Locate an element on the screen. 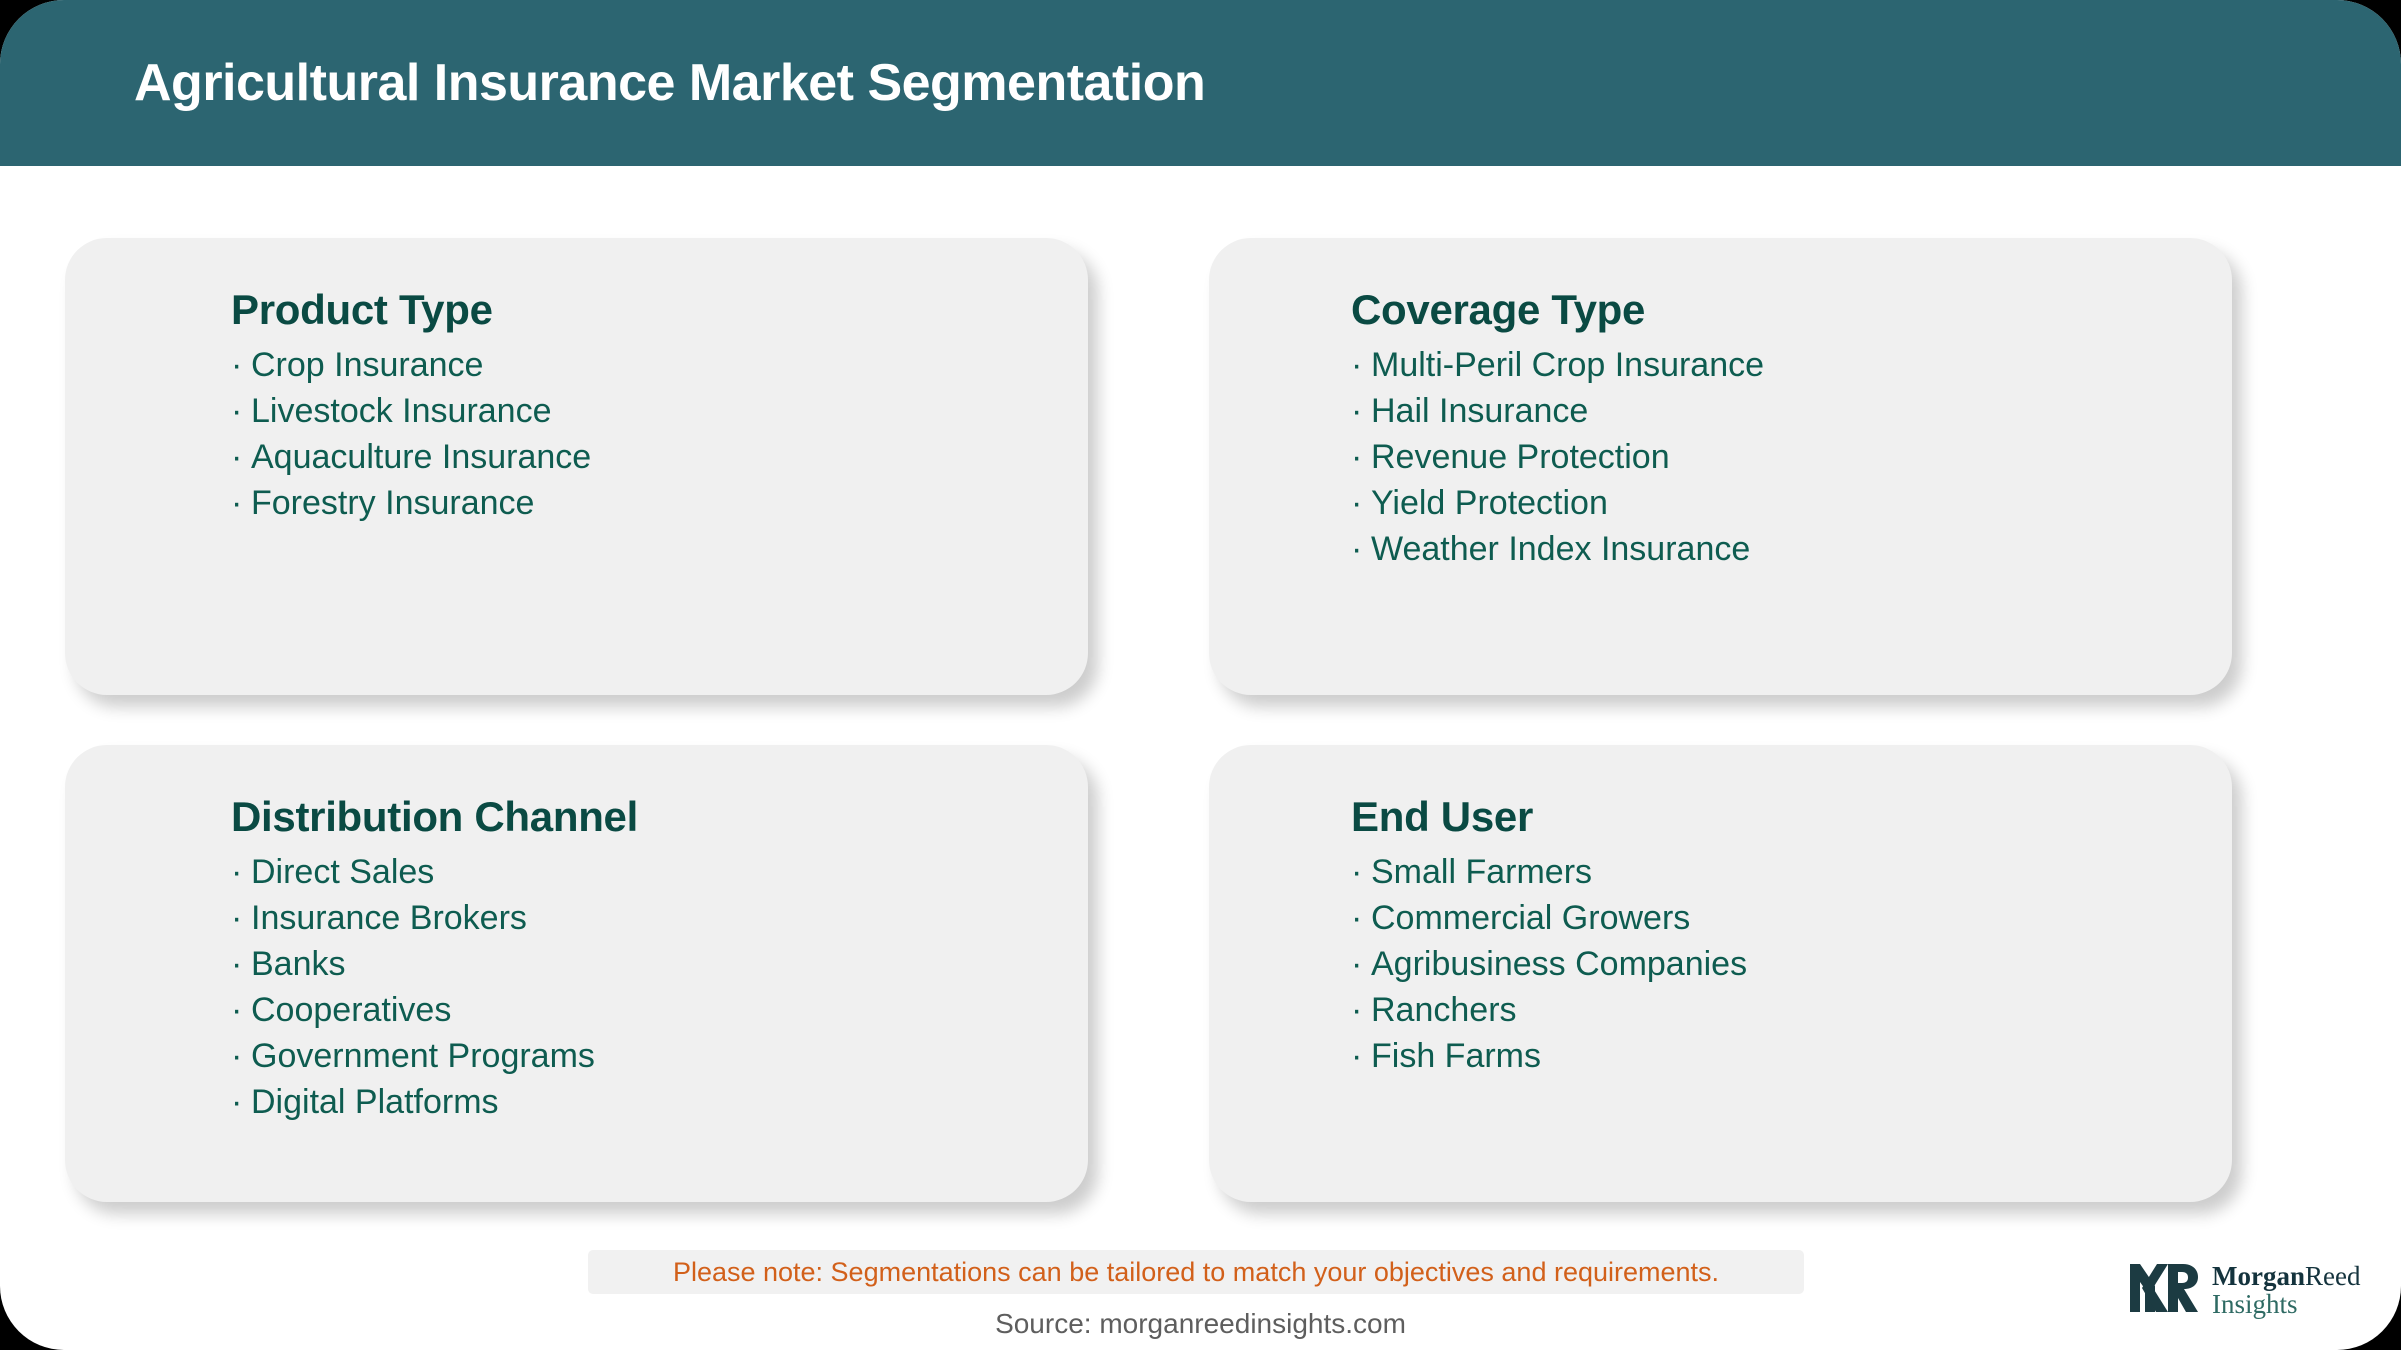 The image size is (2401, 1350). list-item: · Ranchers is located at coordinates (1779, 1010).